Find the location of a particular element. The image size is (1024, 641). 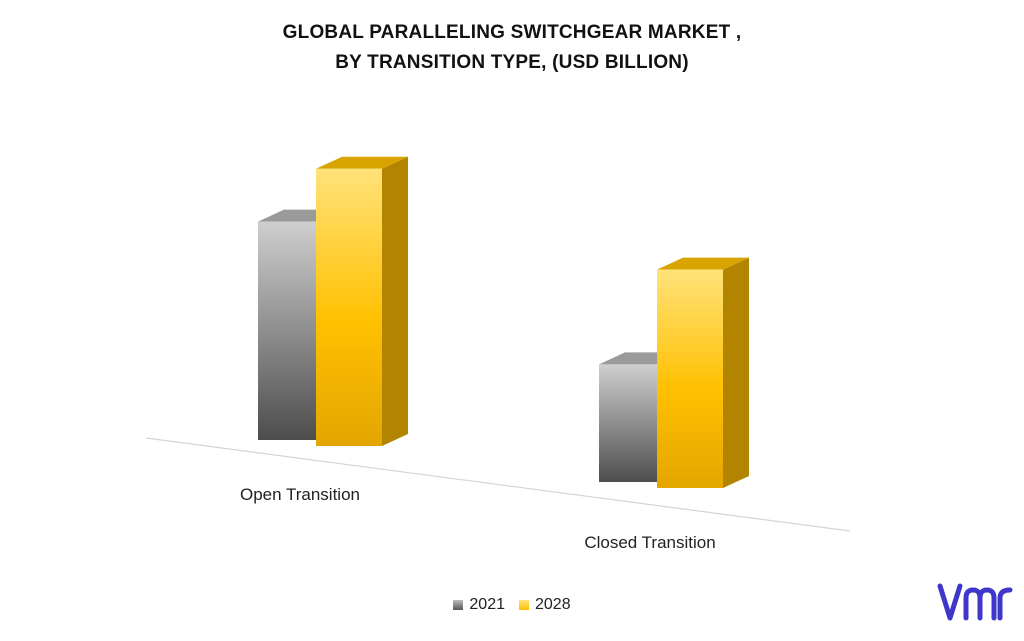

bar-2028-closed-transition-top is located at coordinates (703, 263).